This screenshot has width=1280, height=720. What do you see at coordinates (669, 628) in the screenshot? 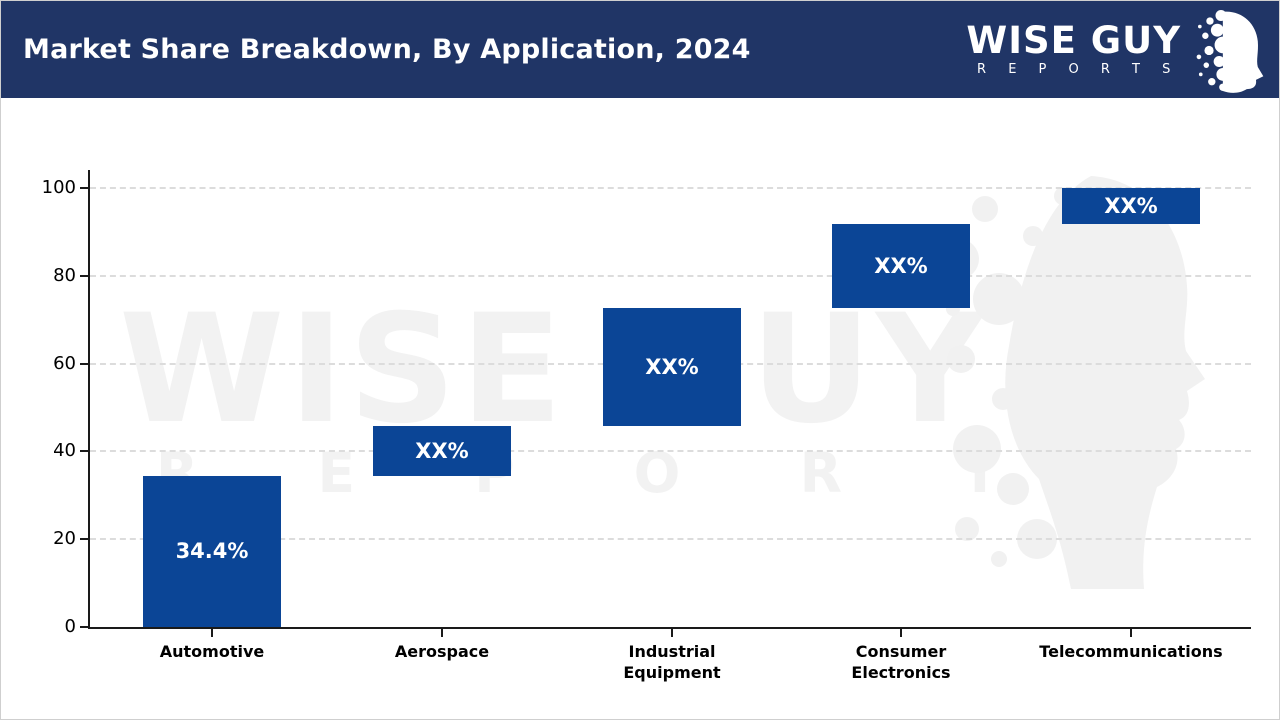
I see `x-axis-line` at bounding box center [669, 628].